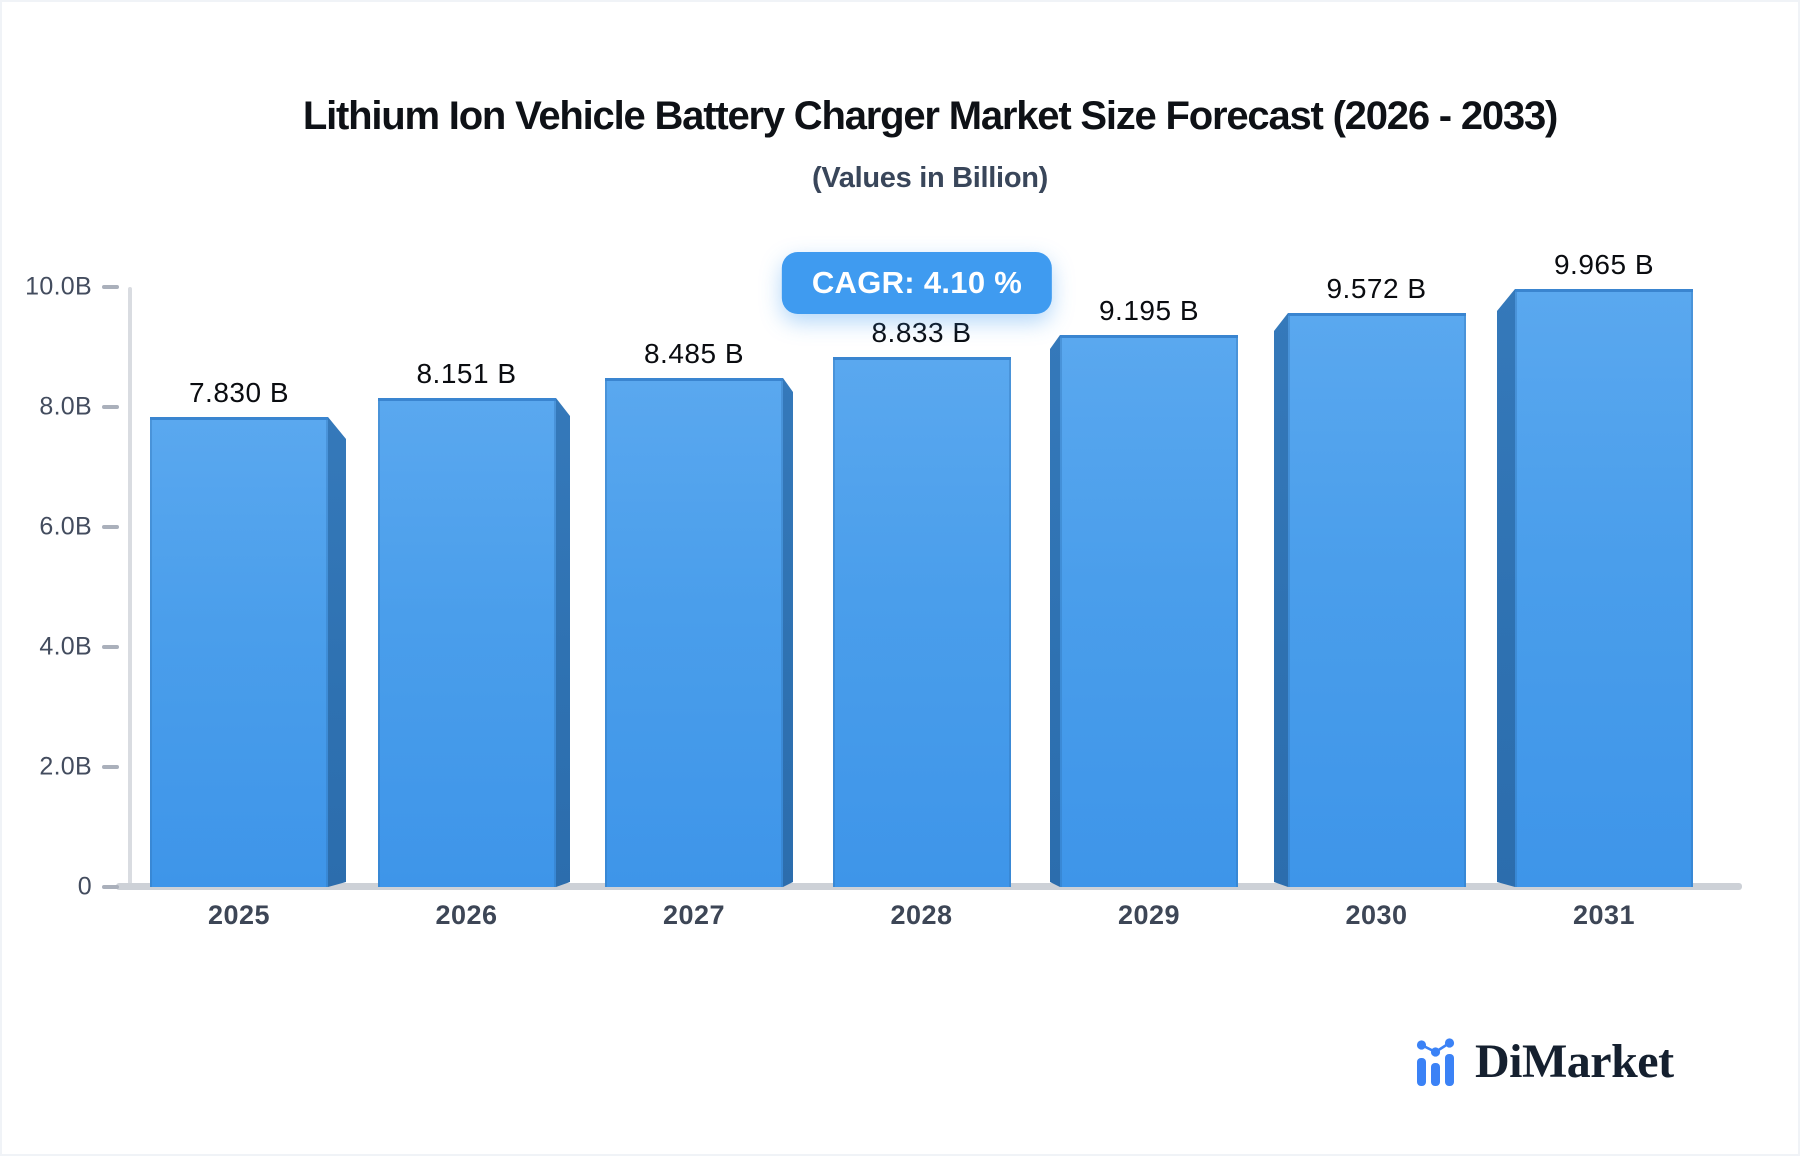  Describe the element at coordinates (239, 915) in the screenshot. I see `x-axis-label: 2025` at that location.